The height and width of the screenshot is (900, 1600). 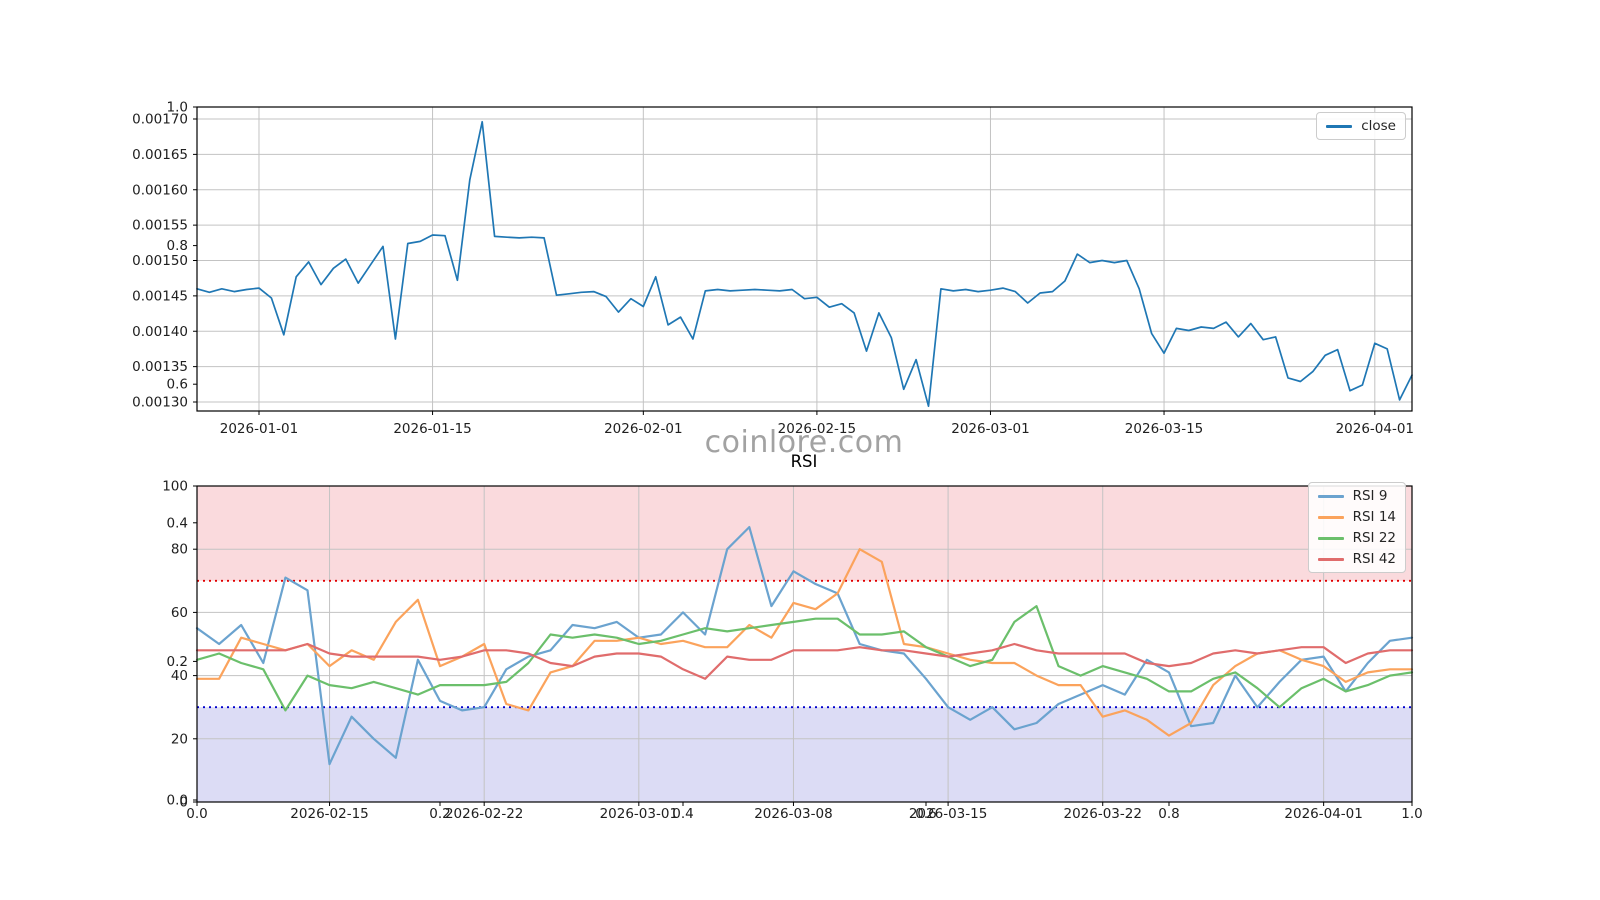 What do you see at coordinates (196, 814) in the screenshot?
I see `overlay-x-tick-label: 0.0` at bounding box center [196, 814].